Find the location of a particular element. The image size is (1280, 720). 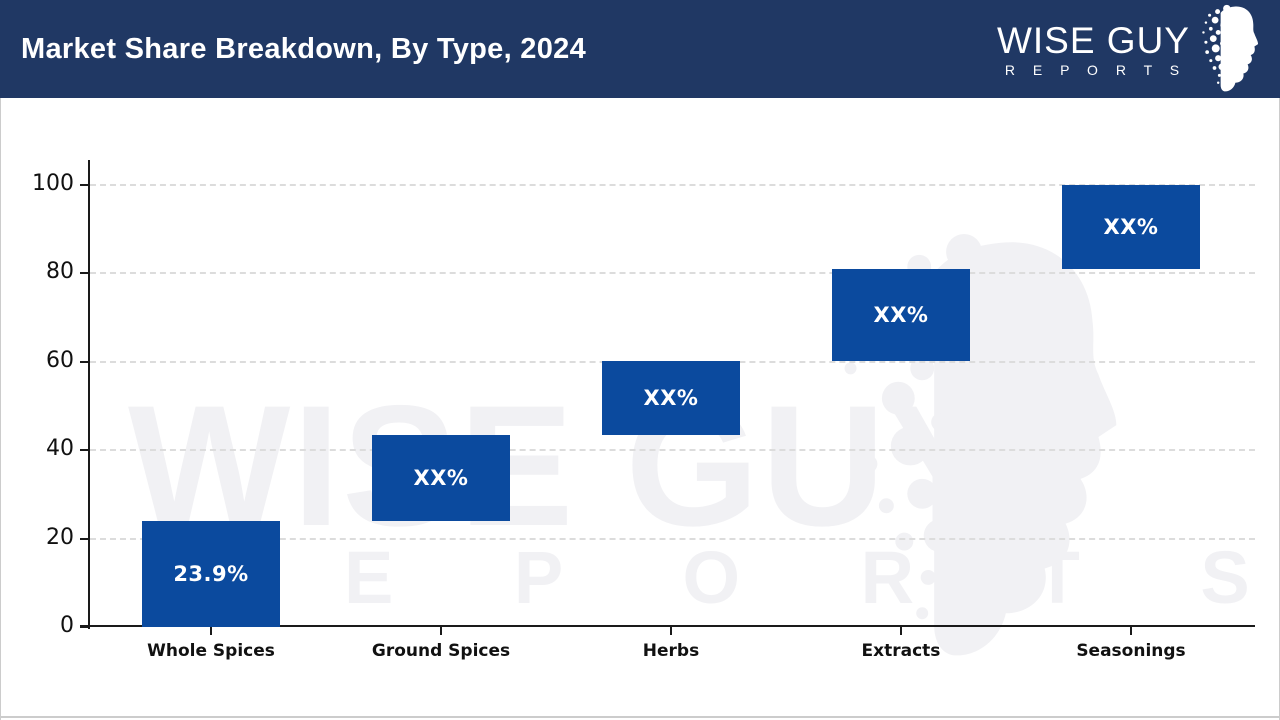

bar-herbs: XX% is located at coordinates (671, 397).